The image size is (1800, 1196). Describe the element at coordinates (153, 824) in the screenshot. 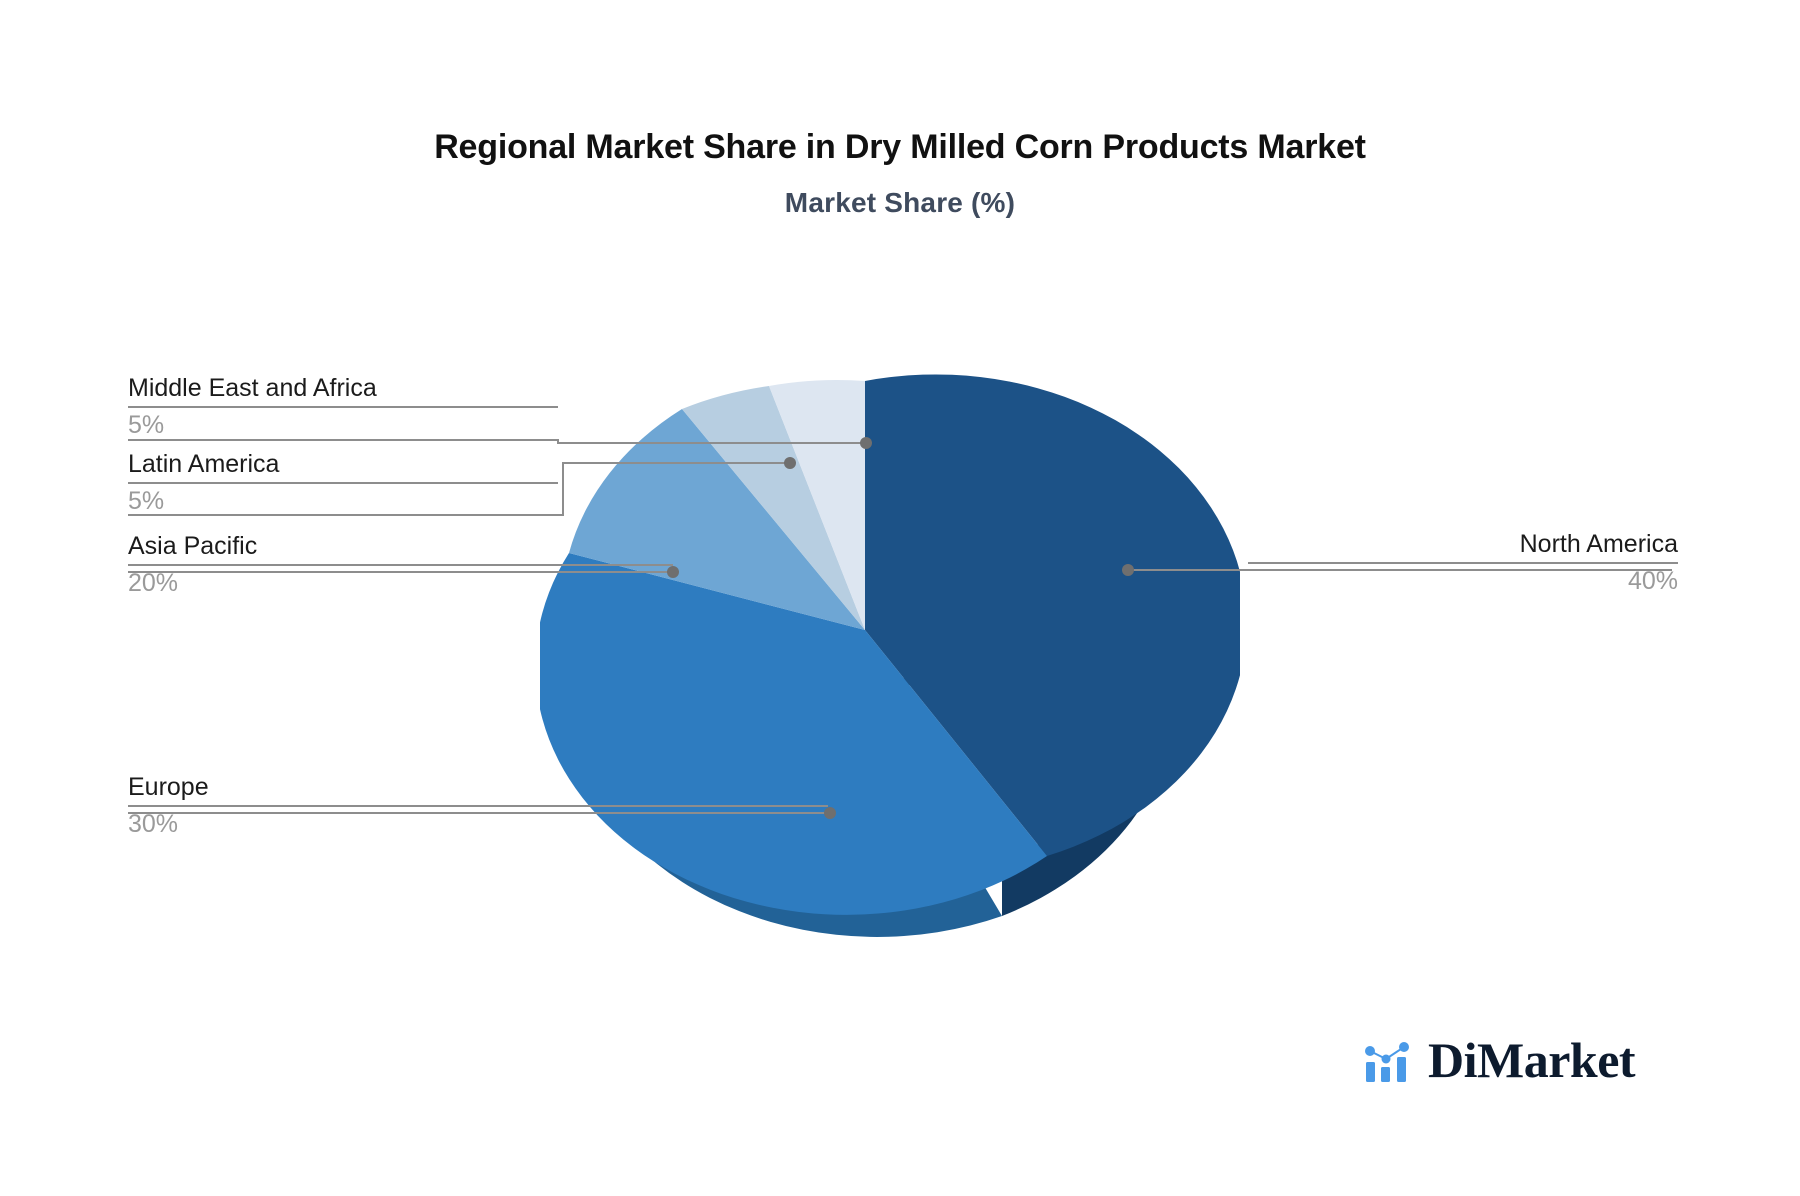

I see `callout-value-europe: 30%` at that location.